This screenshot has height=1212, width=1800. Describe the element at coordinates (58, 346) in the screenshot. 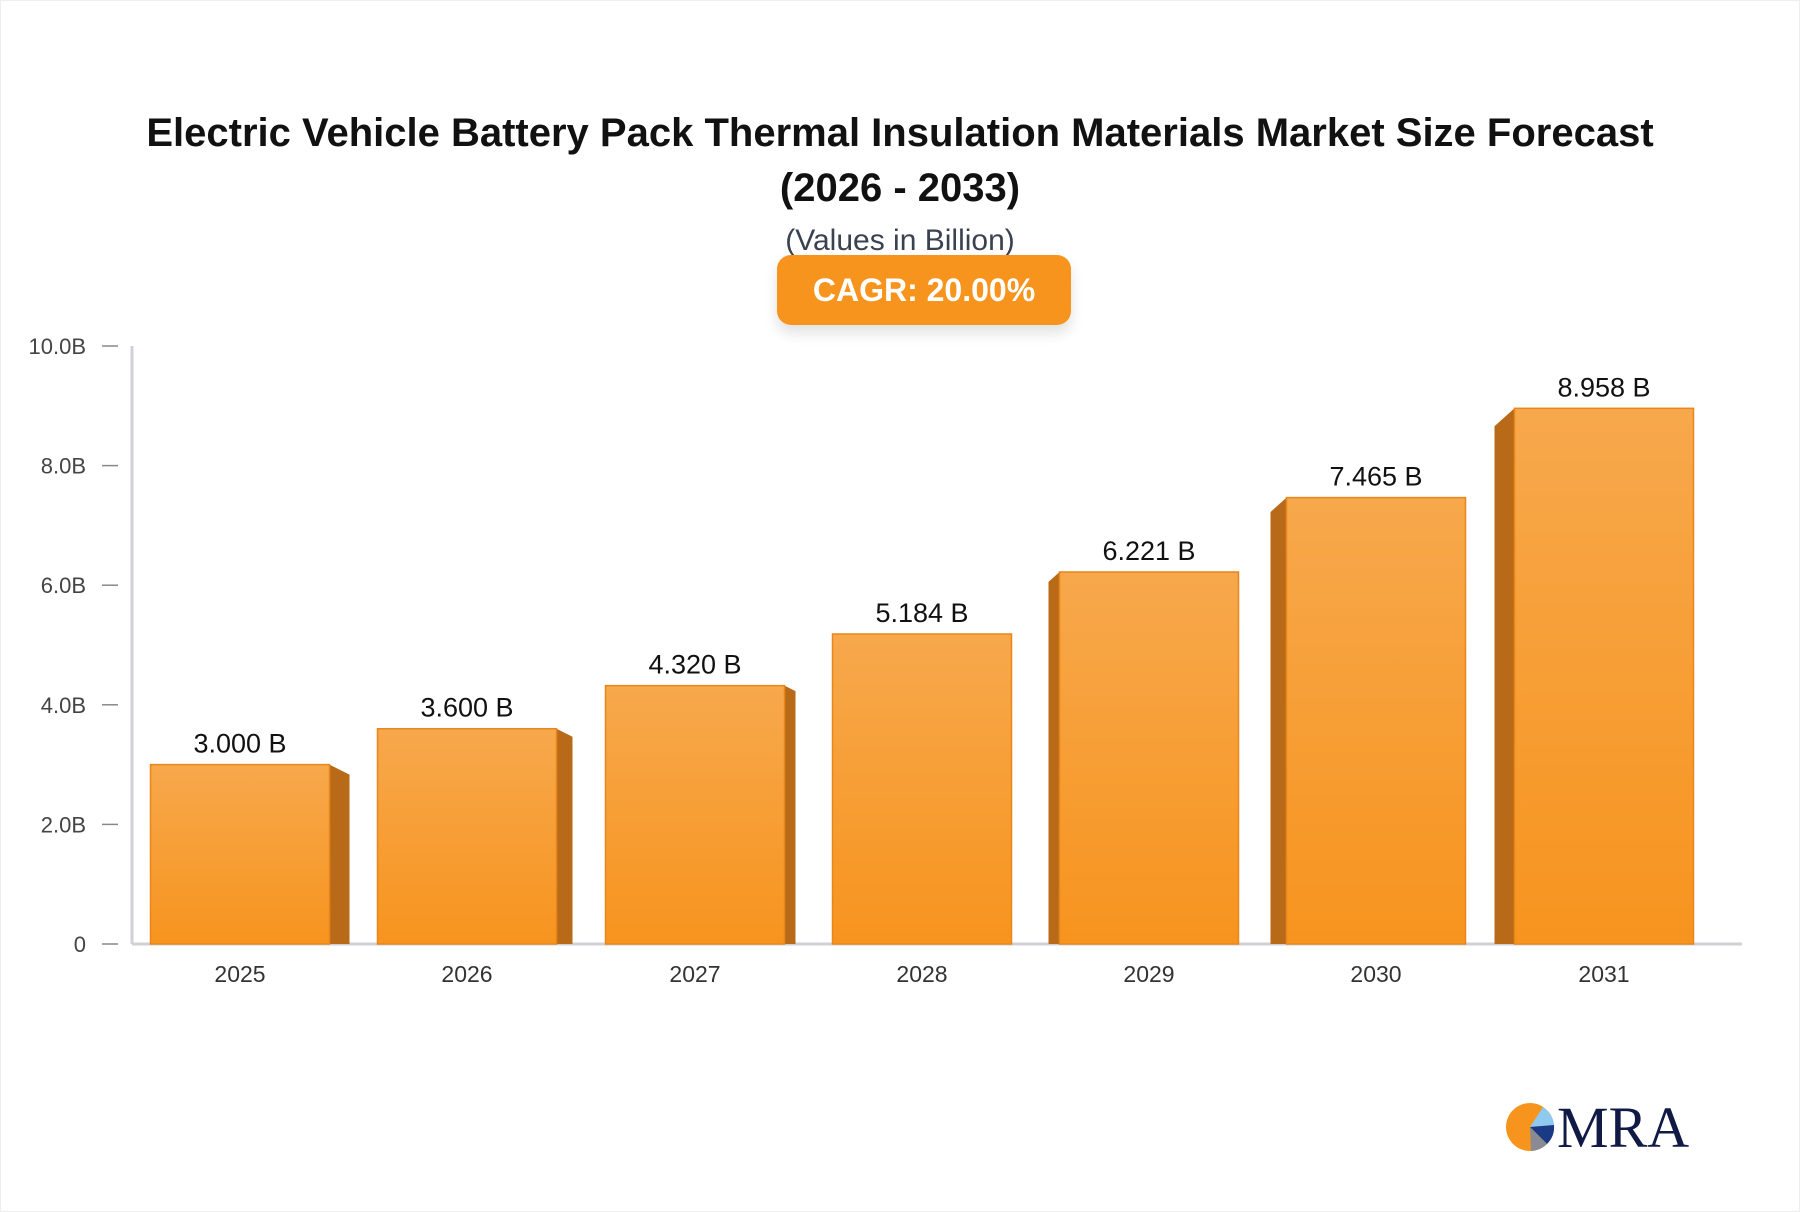

I see `y-tick-label: 10.0B` at that location.